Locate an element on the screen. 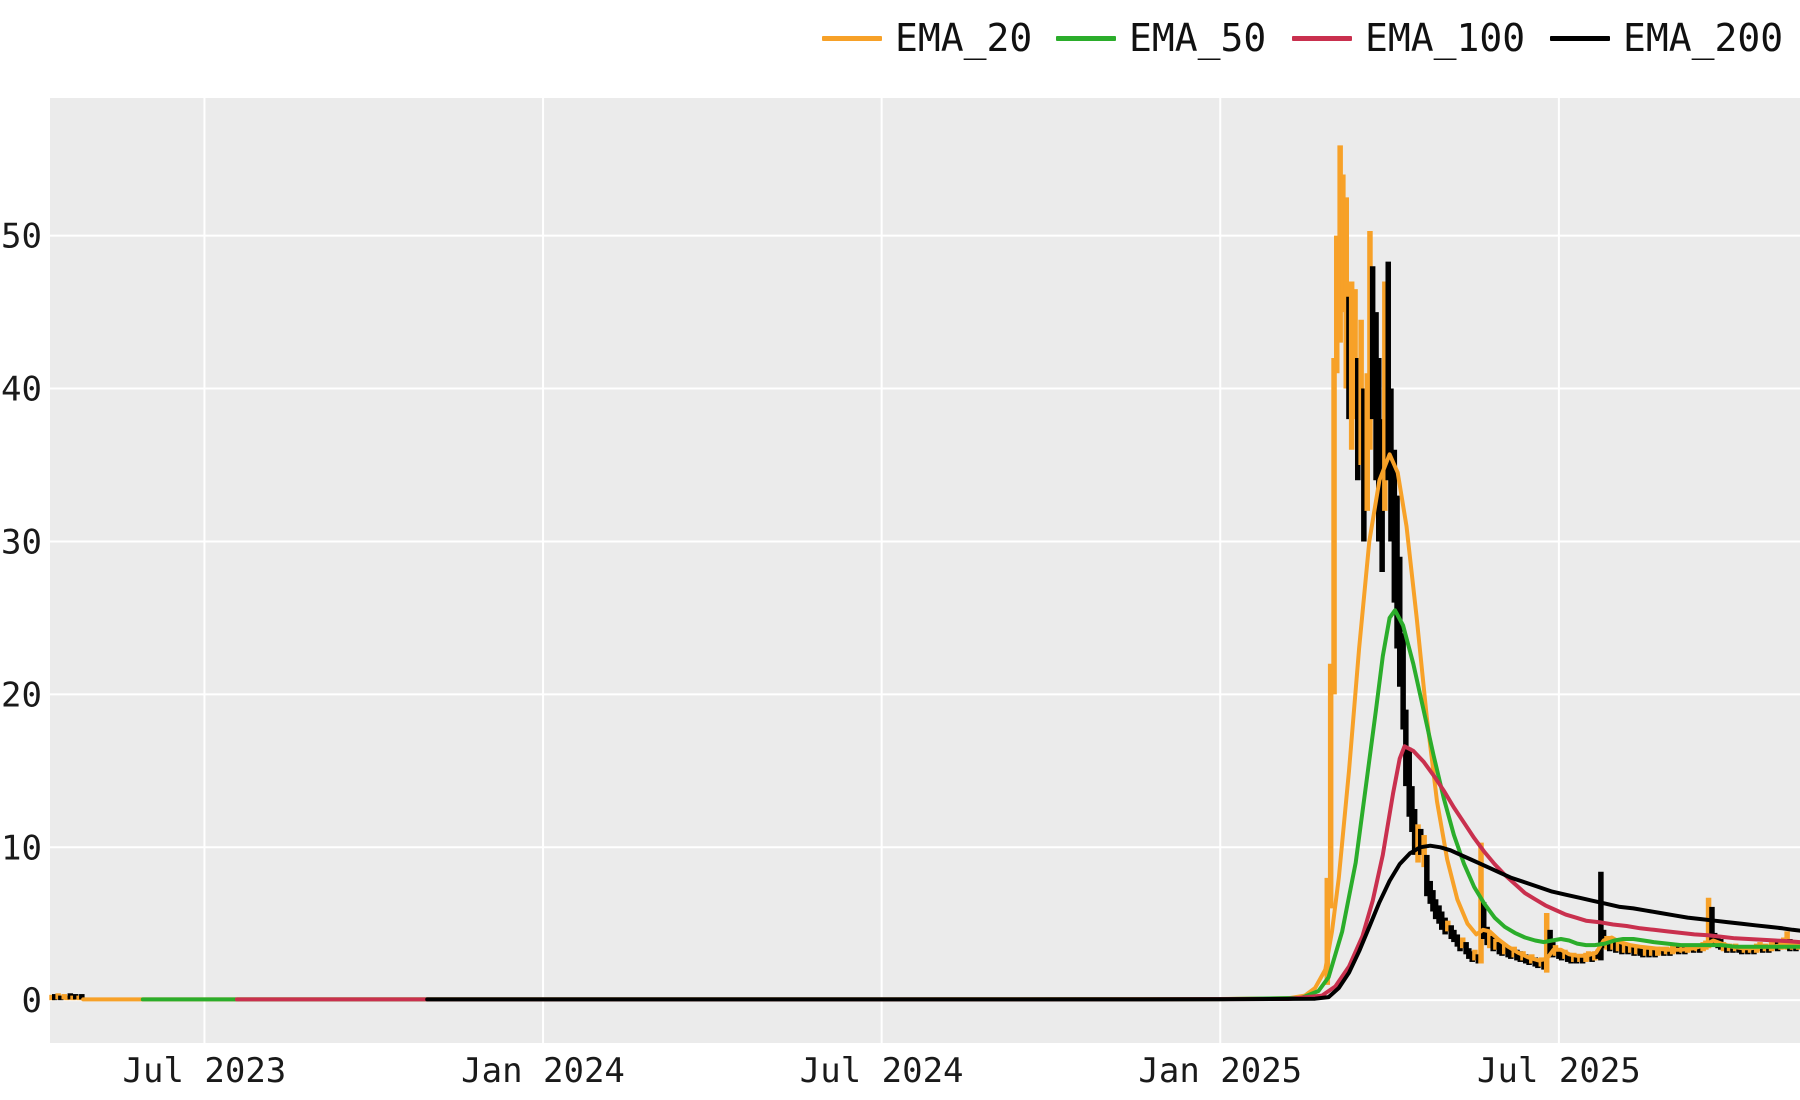 This screenshot has height=1100, width=1800. x-tick-label: Jul 2023 is located at coordinates (205, 1071).